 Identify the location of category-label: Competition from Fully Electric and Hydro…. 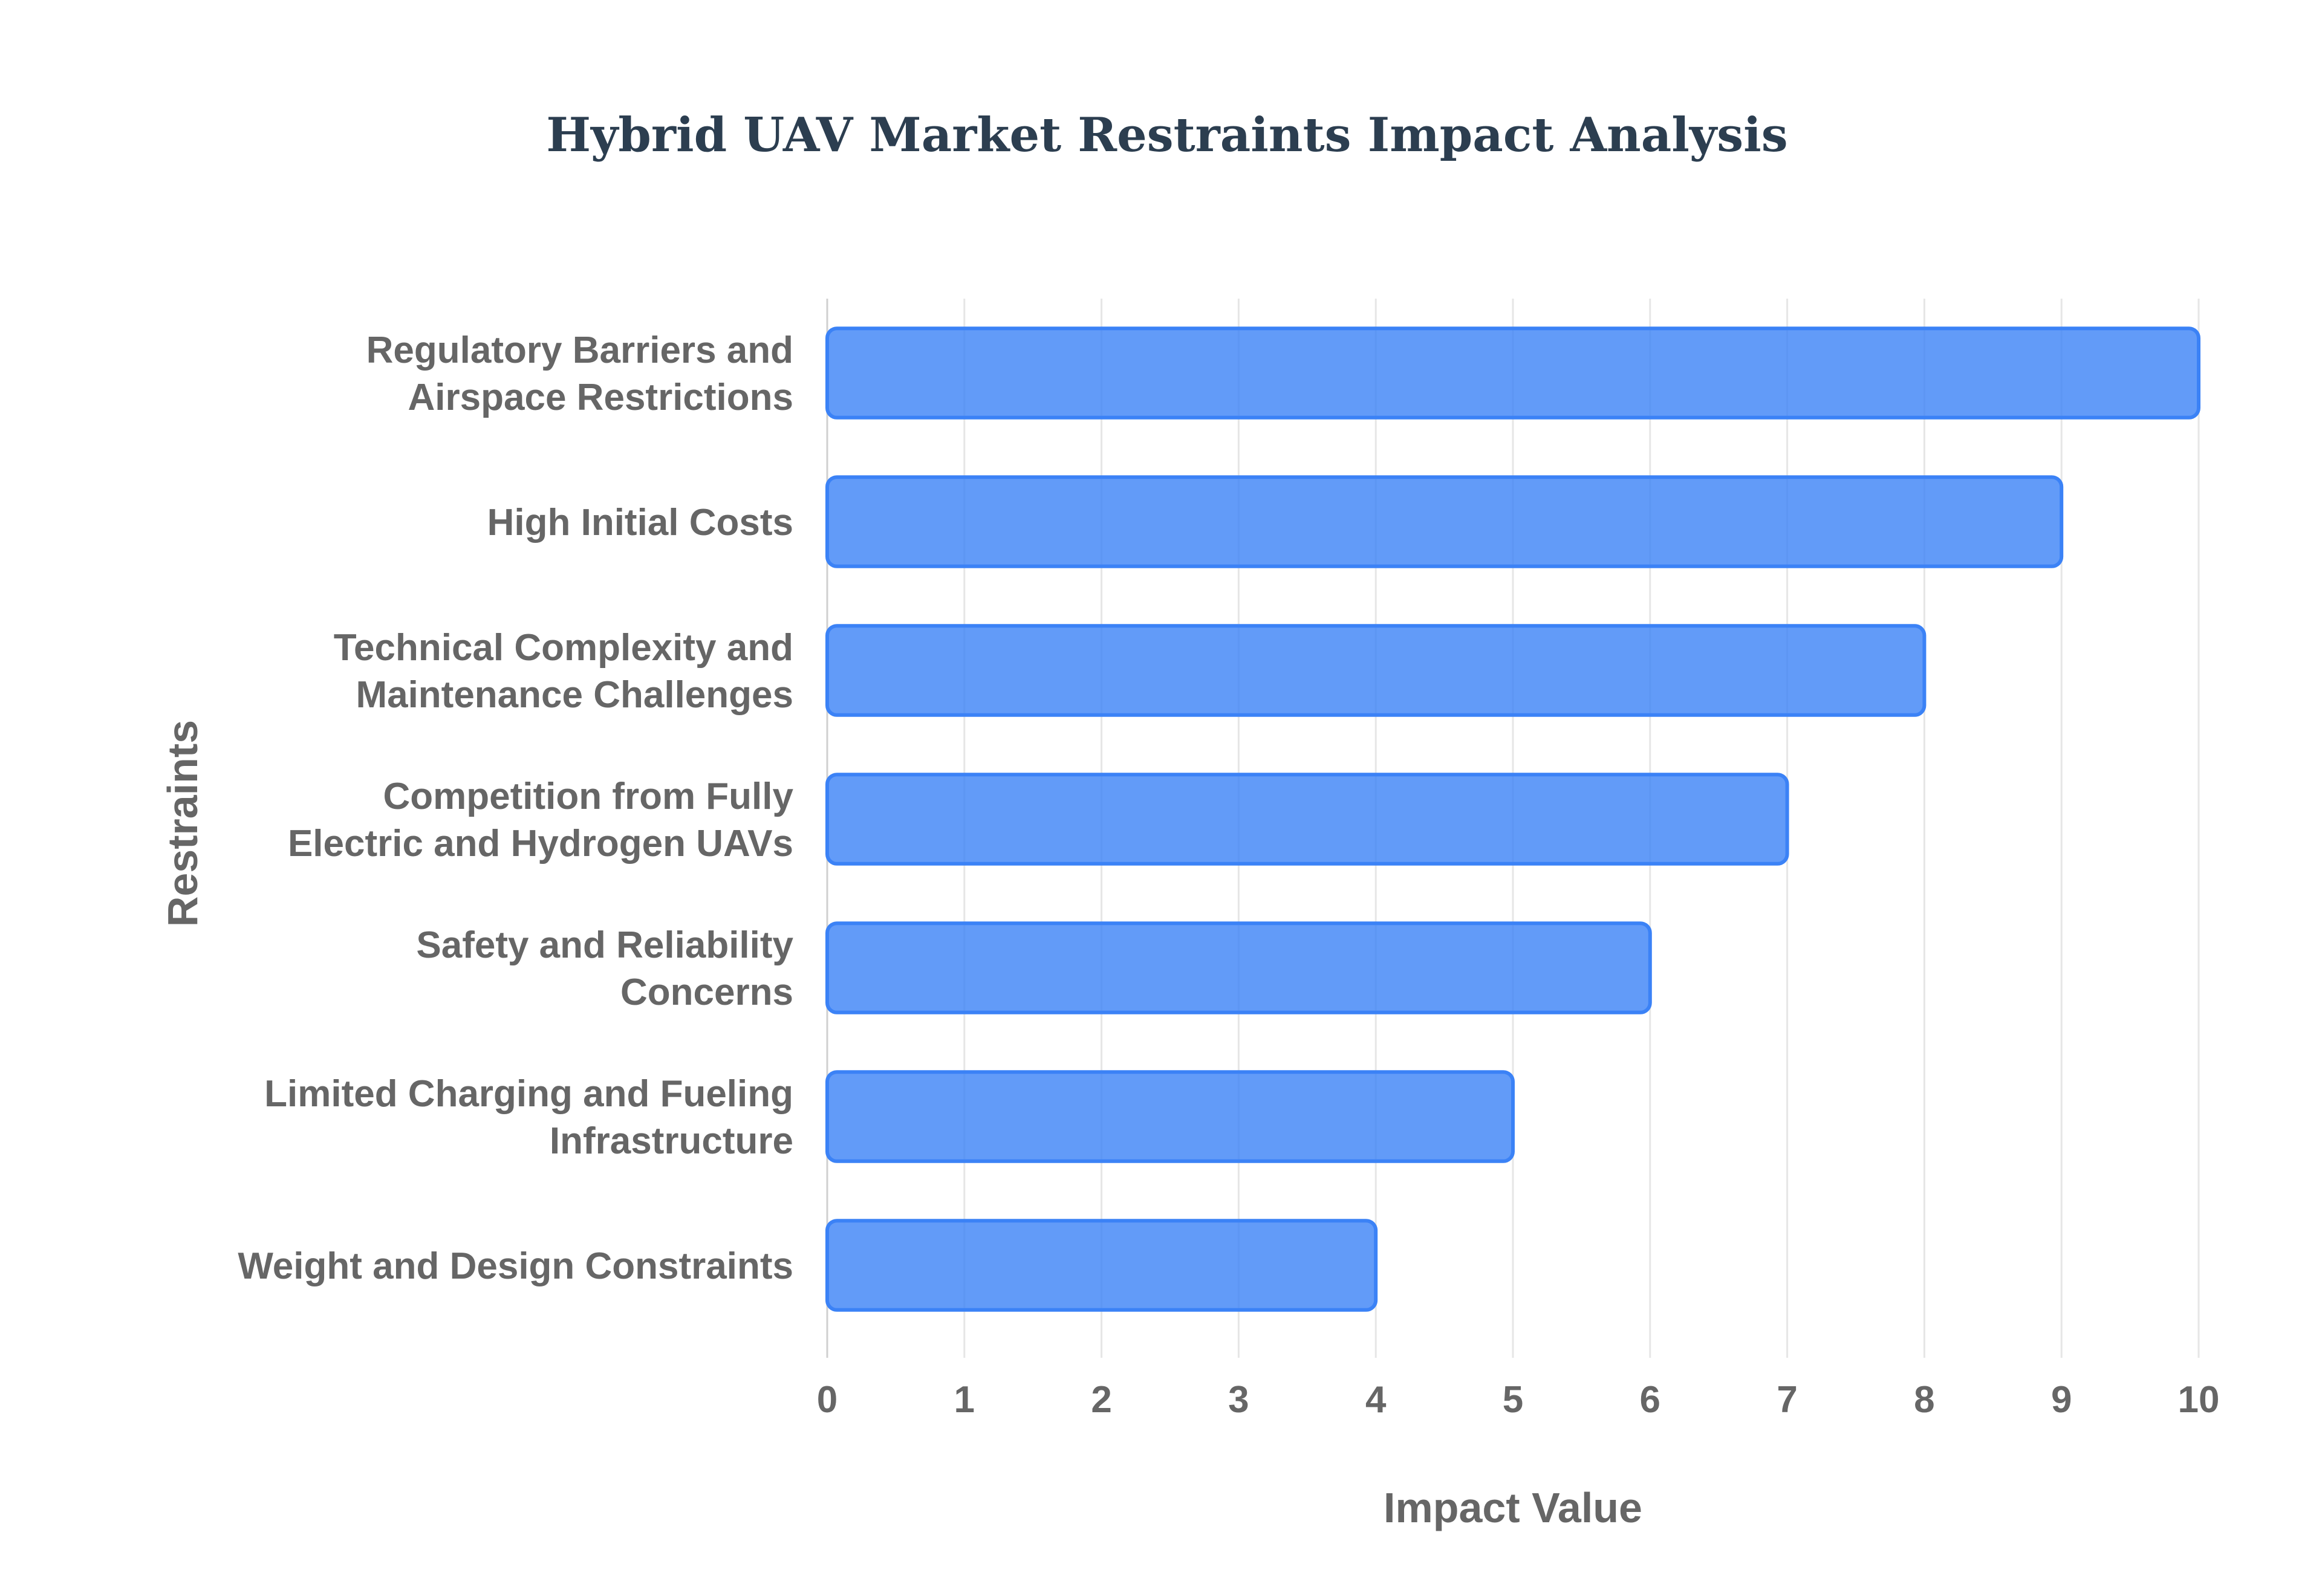
(541, 820).